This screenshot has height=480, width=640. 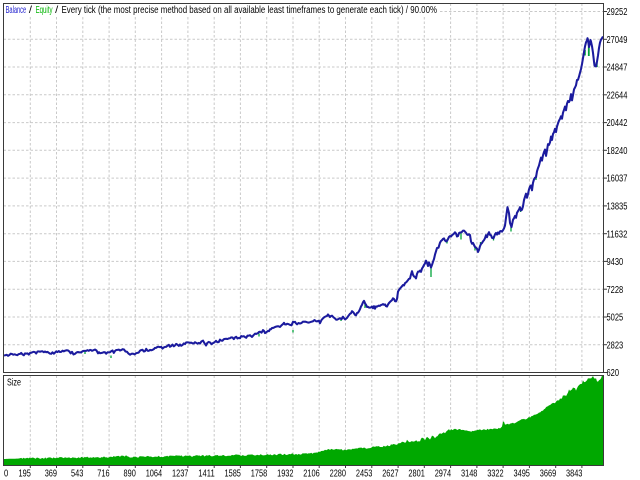 What do you see at coordinates (615, 290) in the screenshot?
I see `svg-text: 7228` at bounding box center [615, 290].